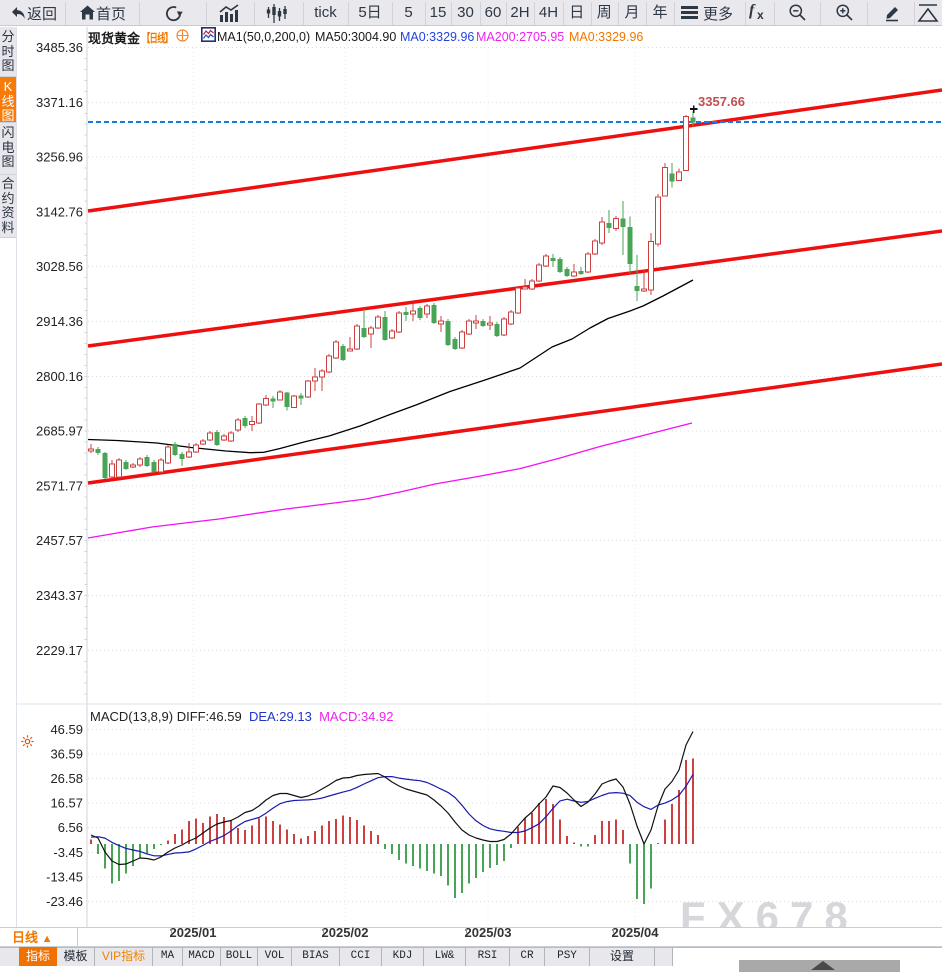 The height and width of the screenshot is (972, 942). What do you see at coordinates (59, 211) in the screenshot?
I see `svg-text: 3142.76` at bounding box center [59, 211].